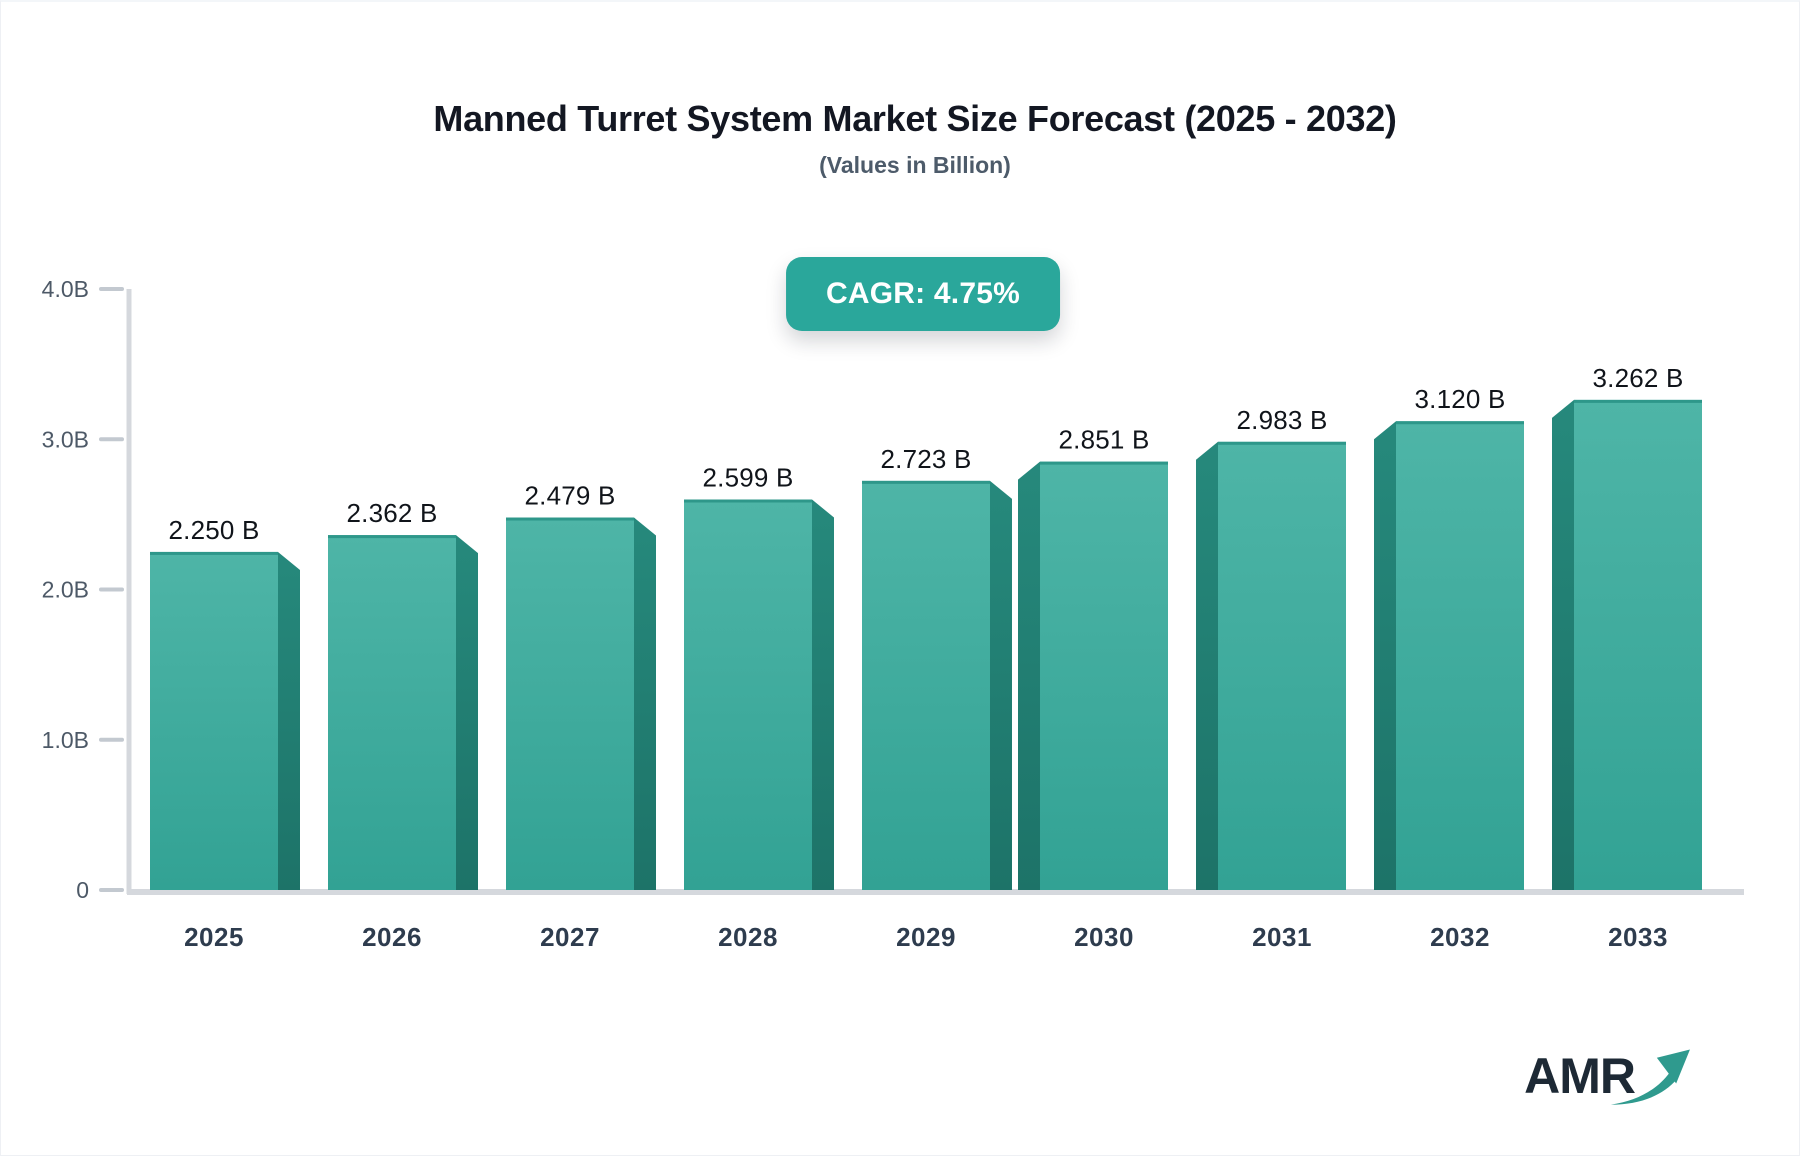 Image resolution: width=1800 pixels, height=1156 pixels. I want to click on x-axis-label: 2028, so click(748, 937).